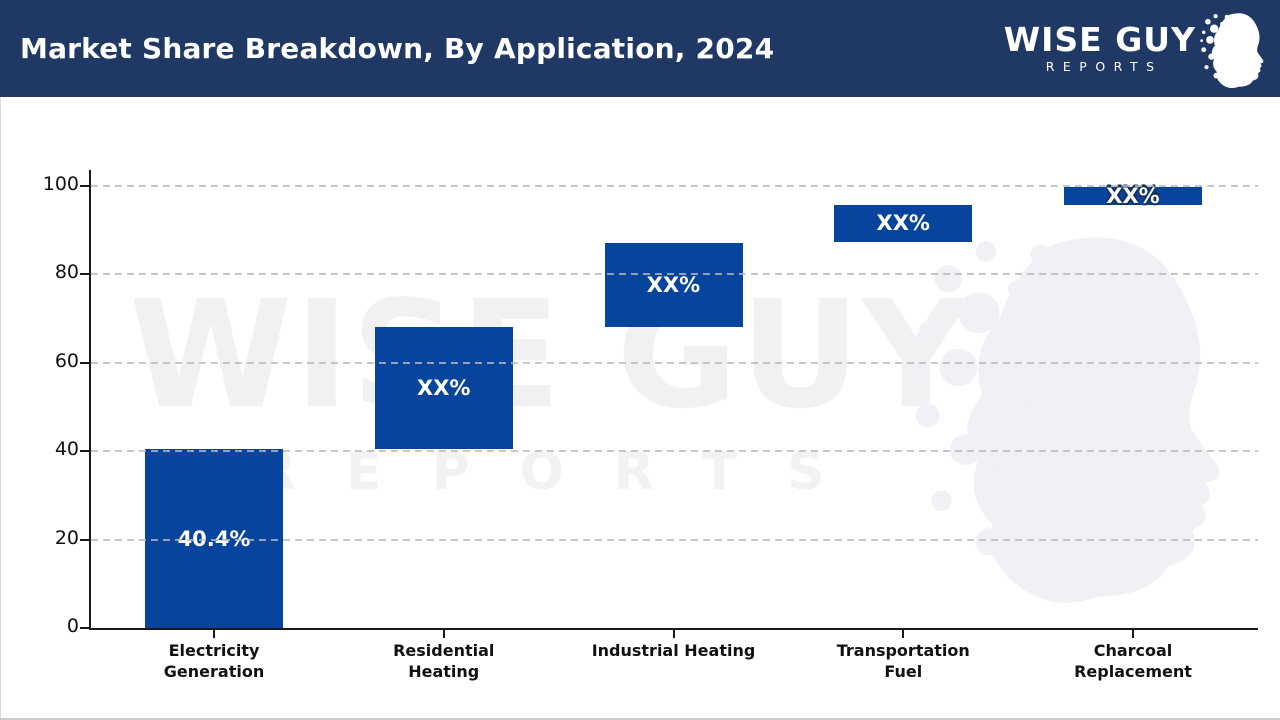  What do you see at coordinates (1232, 50) in the screenshot?
I see `wise-guy-face-icon` at bounding box center [1232, 50].